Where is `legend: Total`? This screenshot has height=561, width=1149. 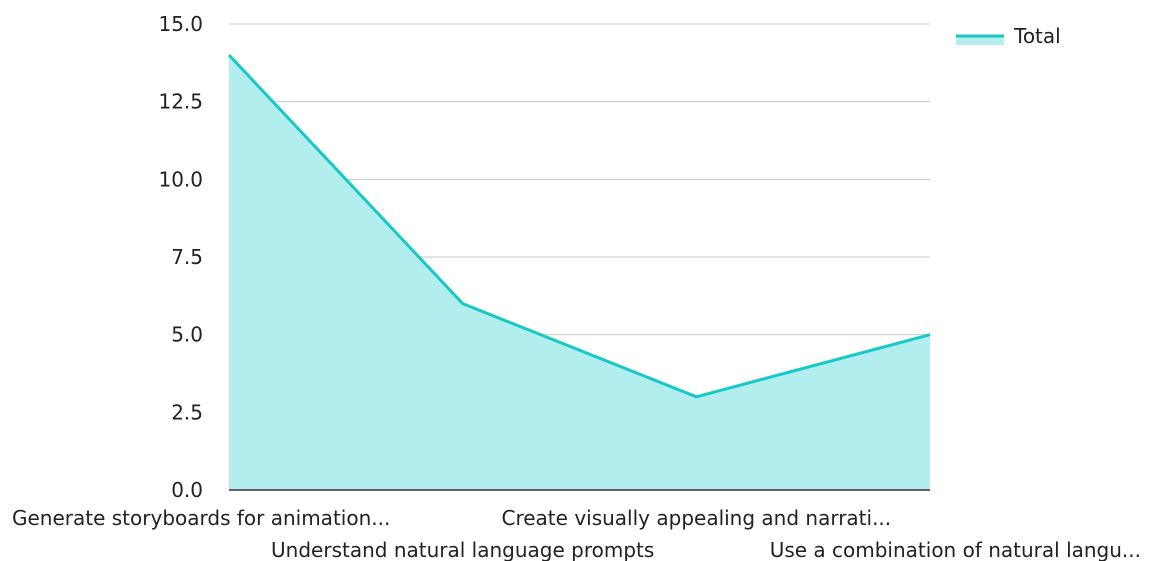 legend: Total is located at coordinates (1008, 36).